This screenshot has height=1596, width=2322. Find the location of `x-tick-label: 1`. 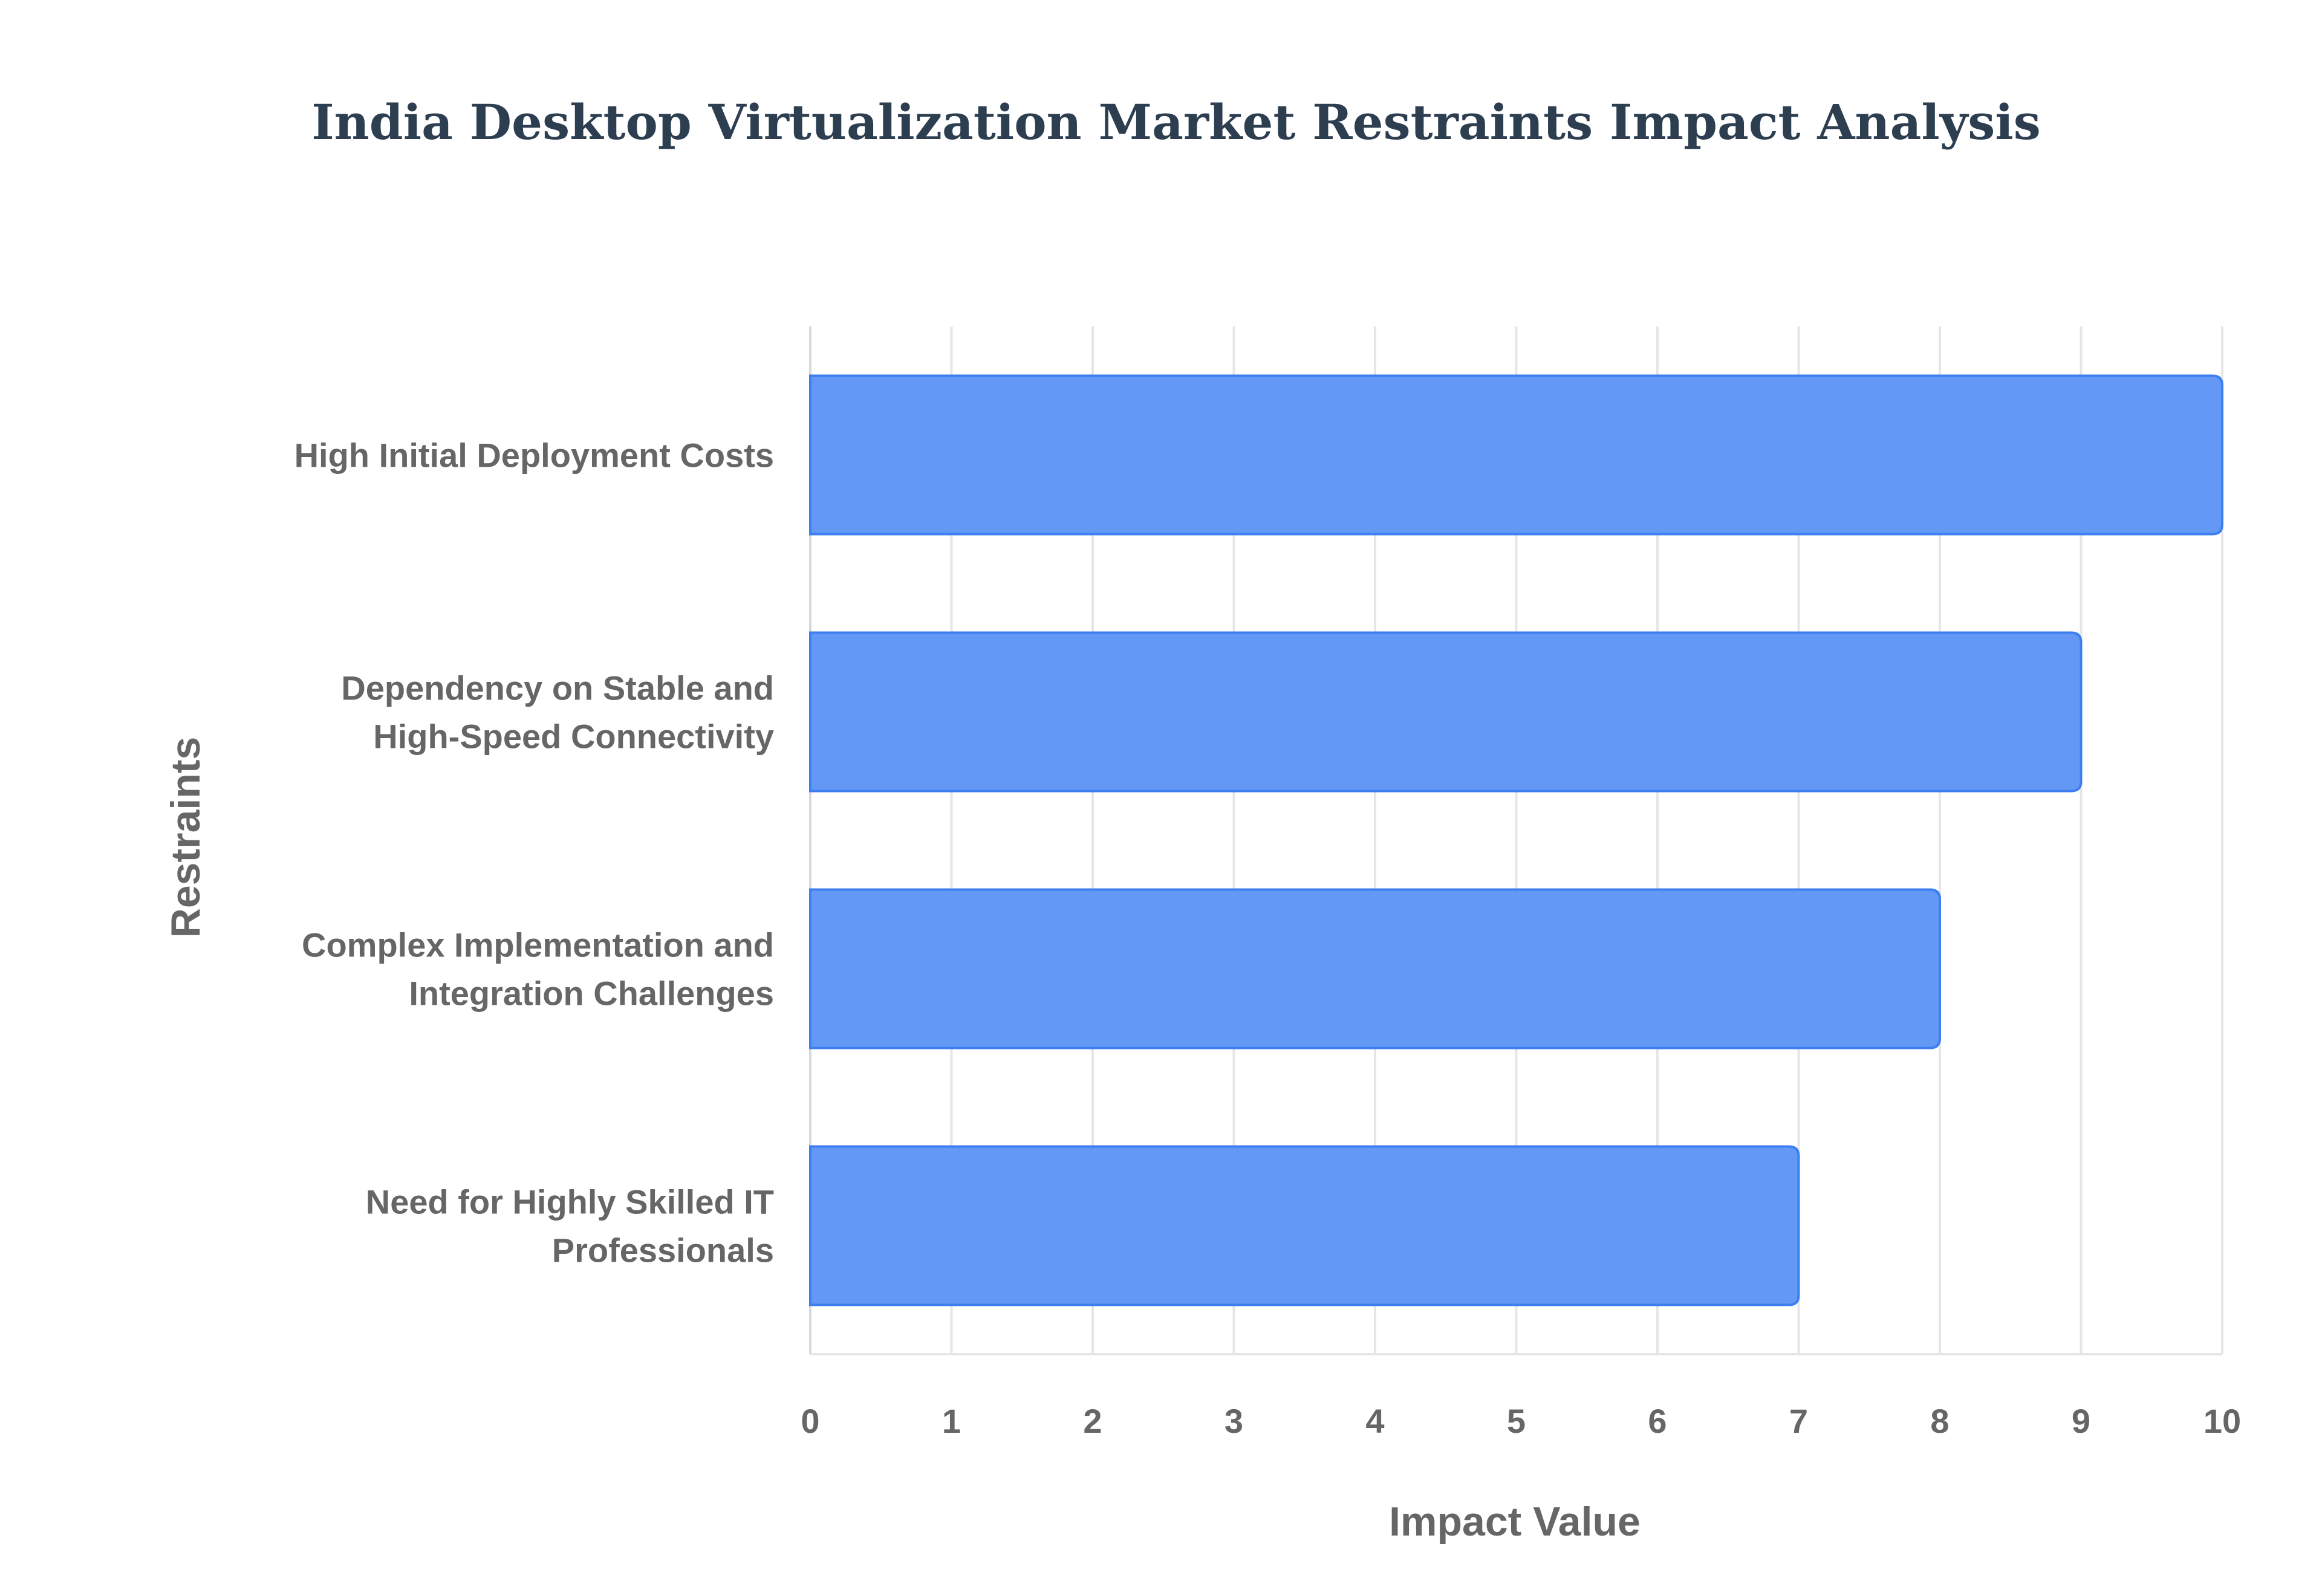

x-tick-label: 1 is located at coordinates (951, 1421).